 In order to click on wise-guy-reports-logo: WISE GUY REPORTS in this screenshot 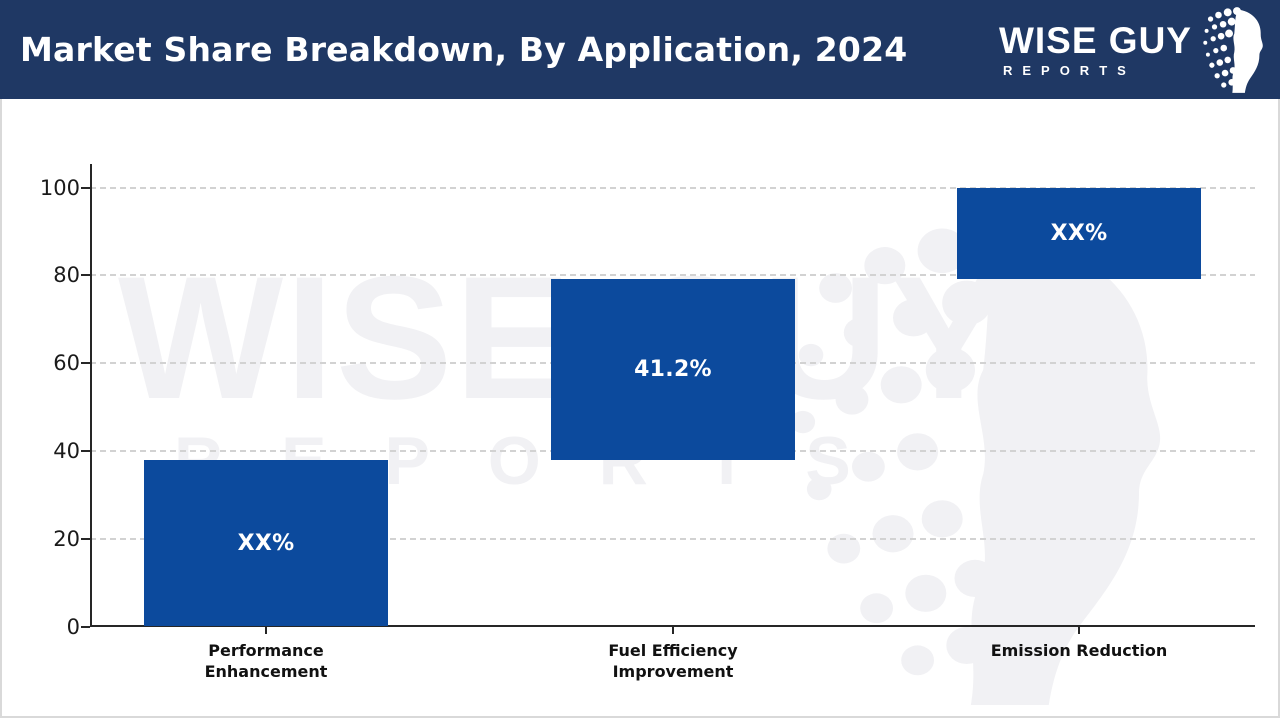, I will do `click(1139, 50)`.